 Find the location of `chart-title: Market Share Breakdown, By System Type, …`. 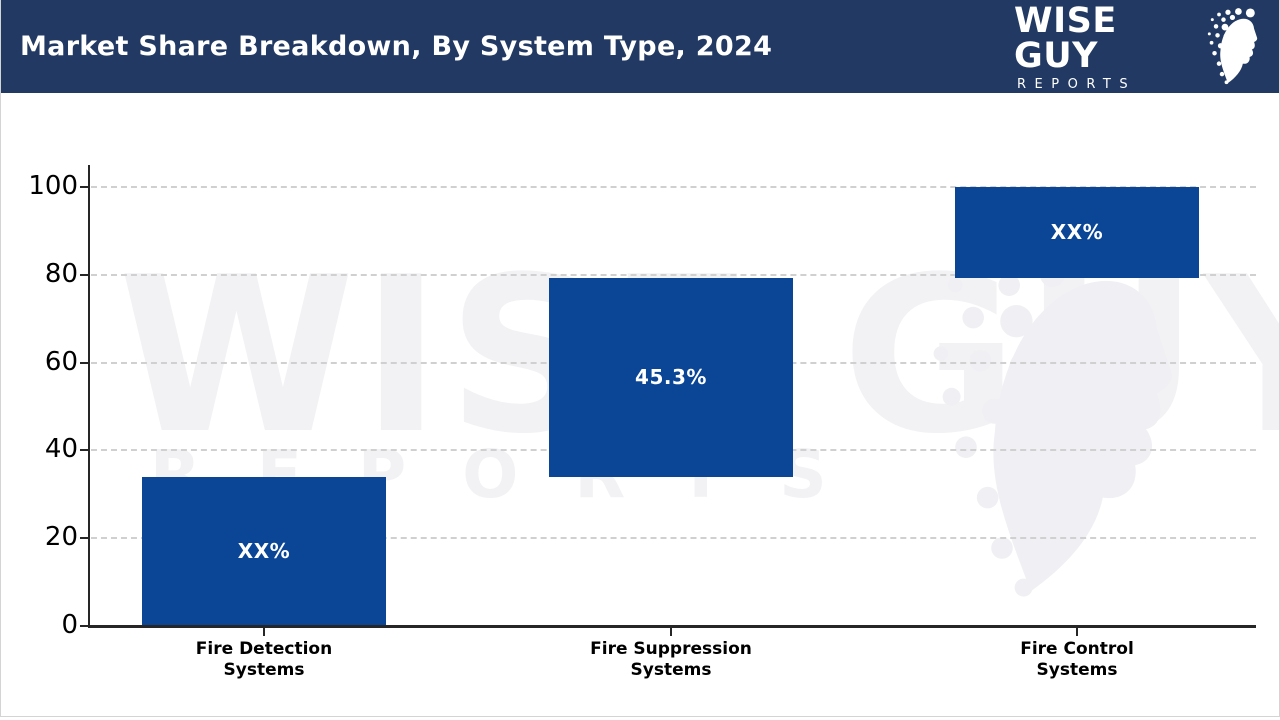

chart-title: Market Share Breakdown, By System Type, … is located at coordinates (396, 46).